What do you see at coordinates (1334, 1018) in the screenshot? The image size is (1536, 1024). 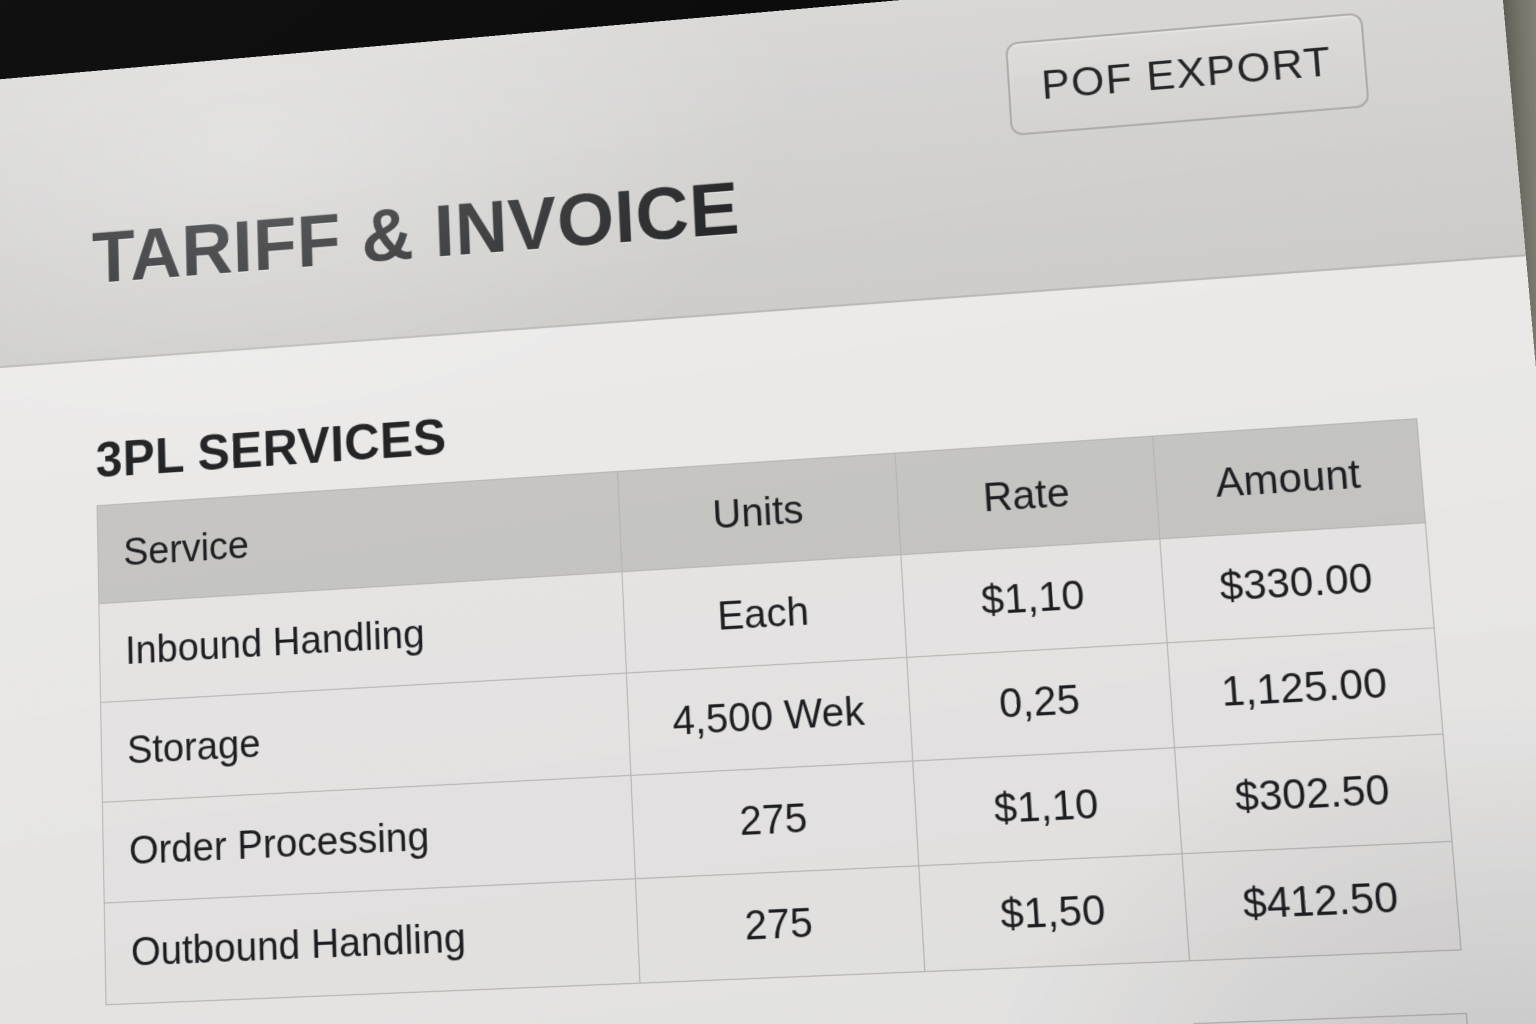 I see `cell-total-amount: $230.00` at bounding box center [1334, 1018].